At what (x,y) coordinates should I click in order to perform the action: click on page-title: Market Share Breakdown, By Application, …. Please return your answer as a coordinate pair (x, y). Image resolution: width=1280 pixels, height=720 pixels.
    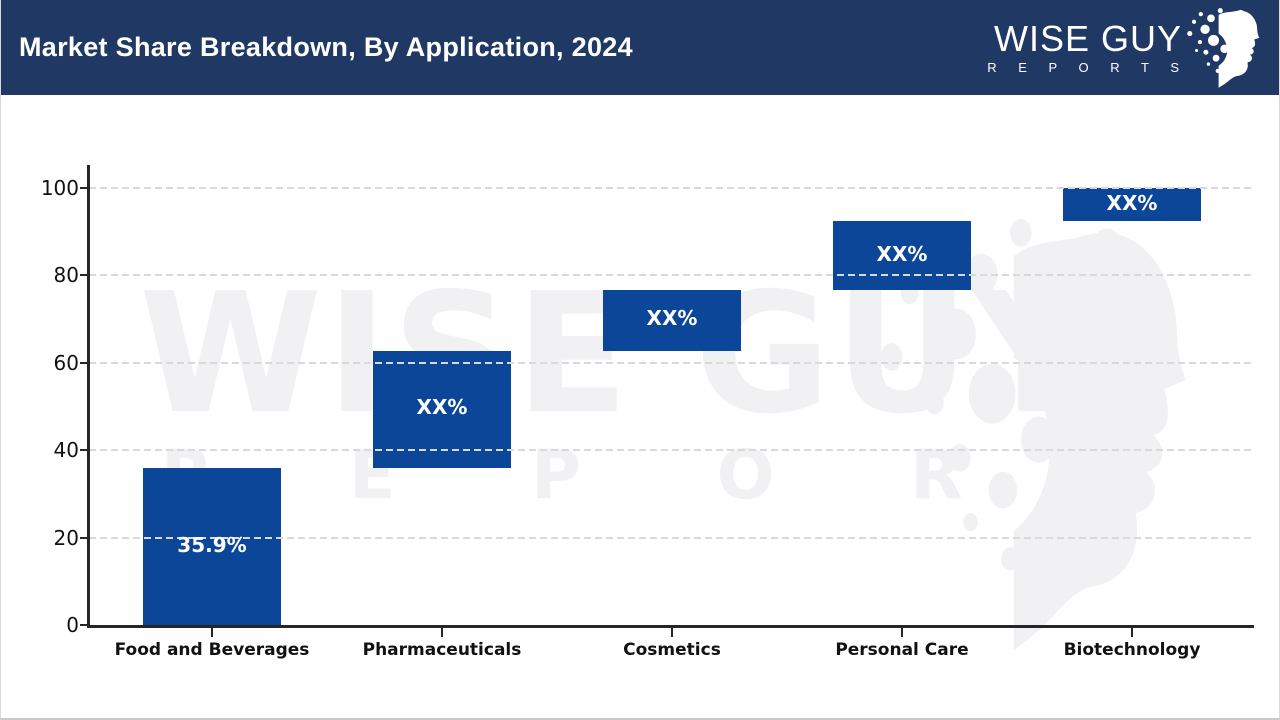
    Looking at the image, I should click on (326, 47).